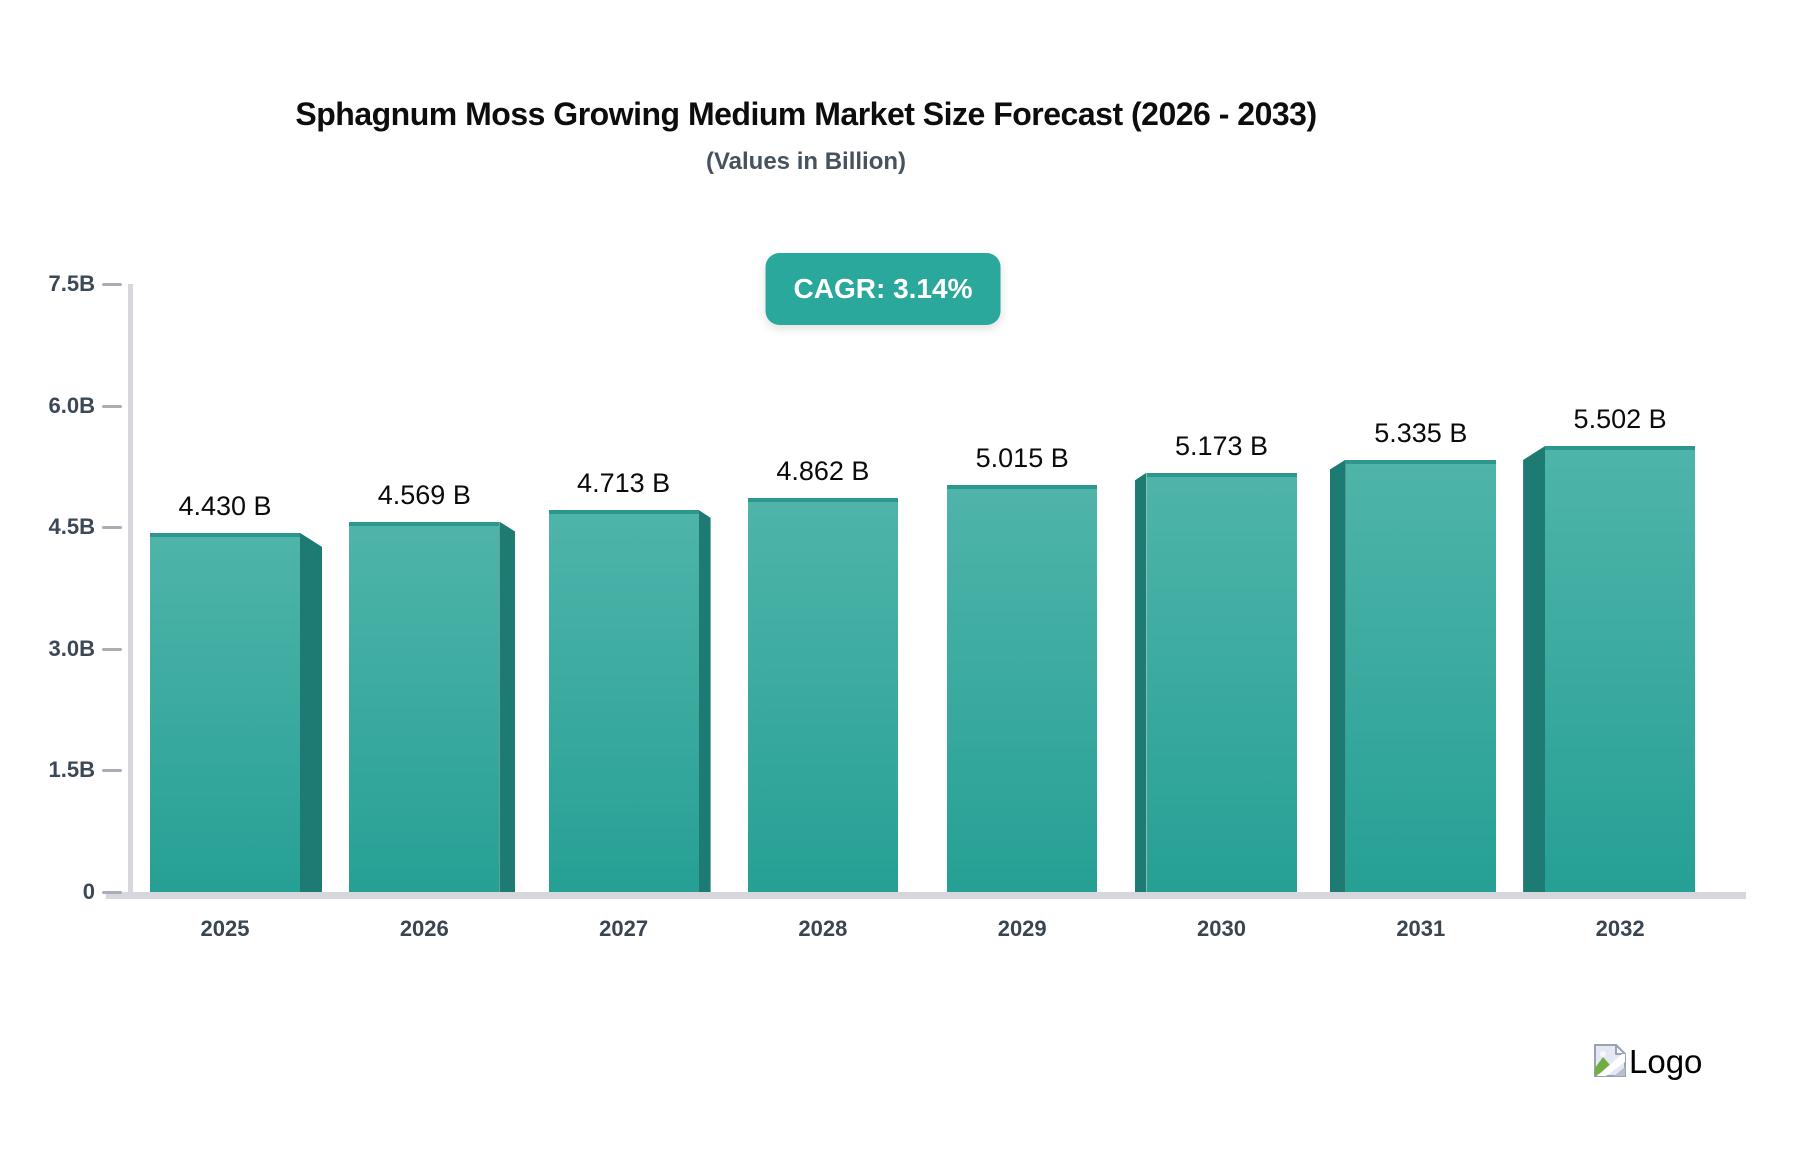 This screenshot has height=1156, width=1800. What do you see at coordinates (225, 505) in the screenshot?
I see `bar-value-label: 4.430 B` at bounding box center [225, 505].